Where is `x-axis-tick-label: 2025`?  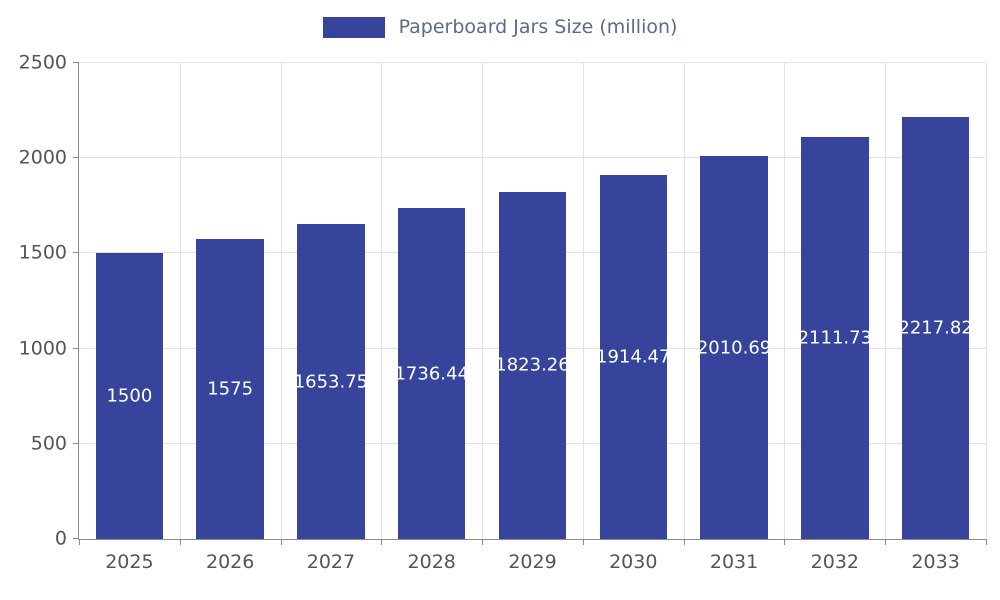
x-axis-tick-label: 2025 is located at coordinates (129, 562).